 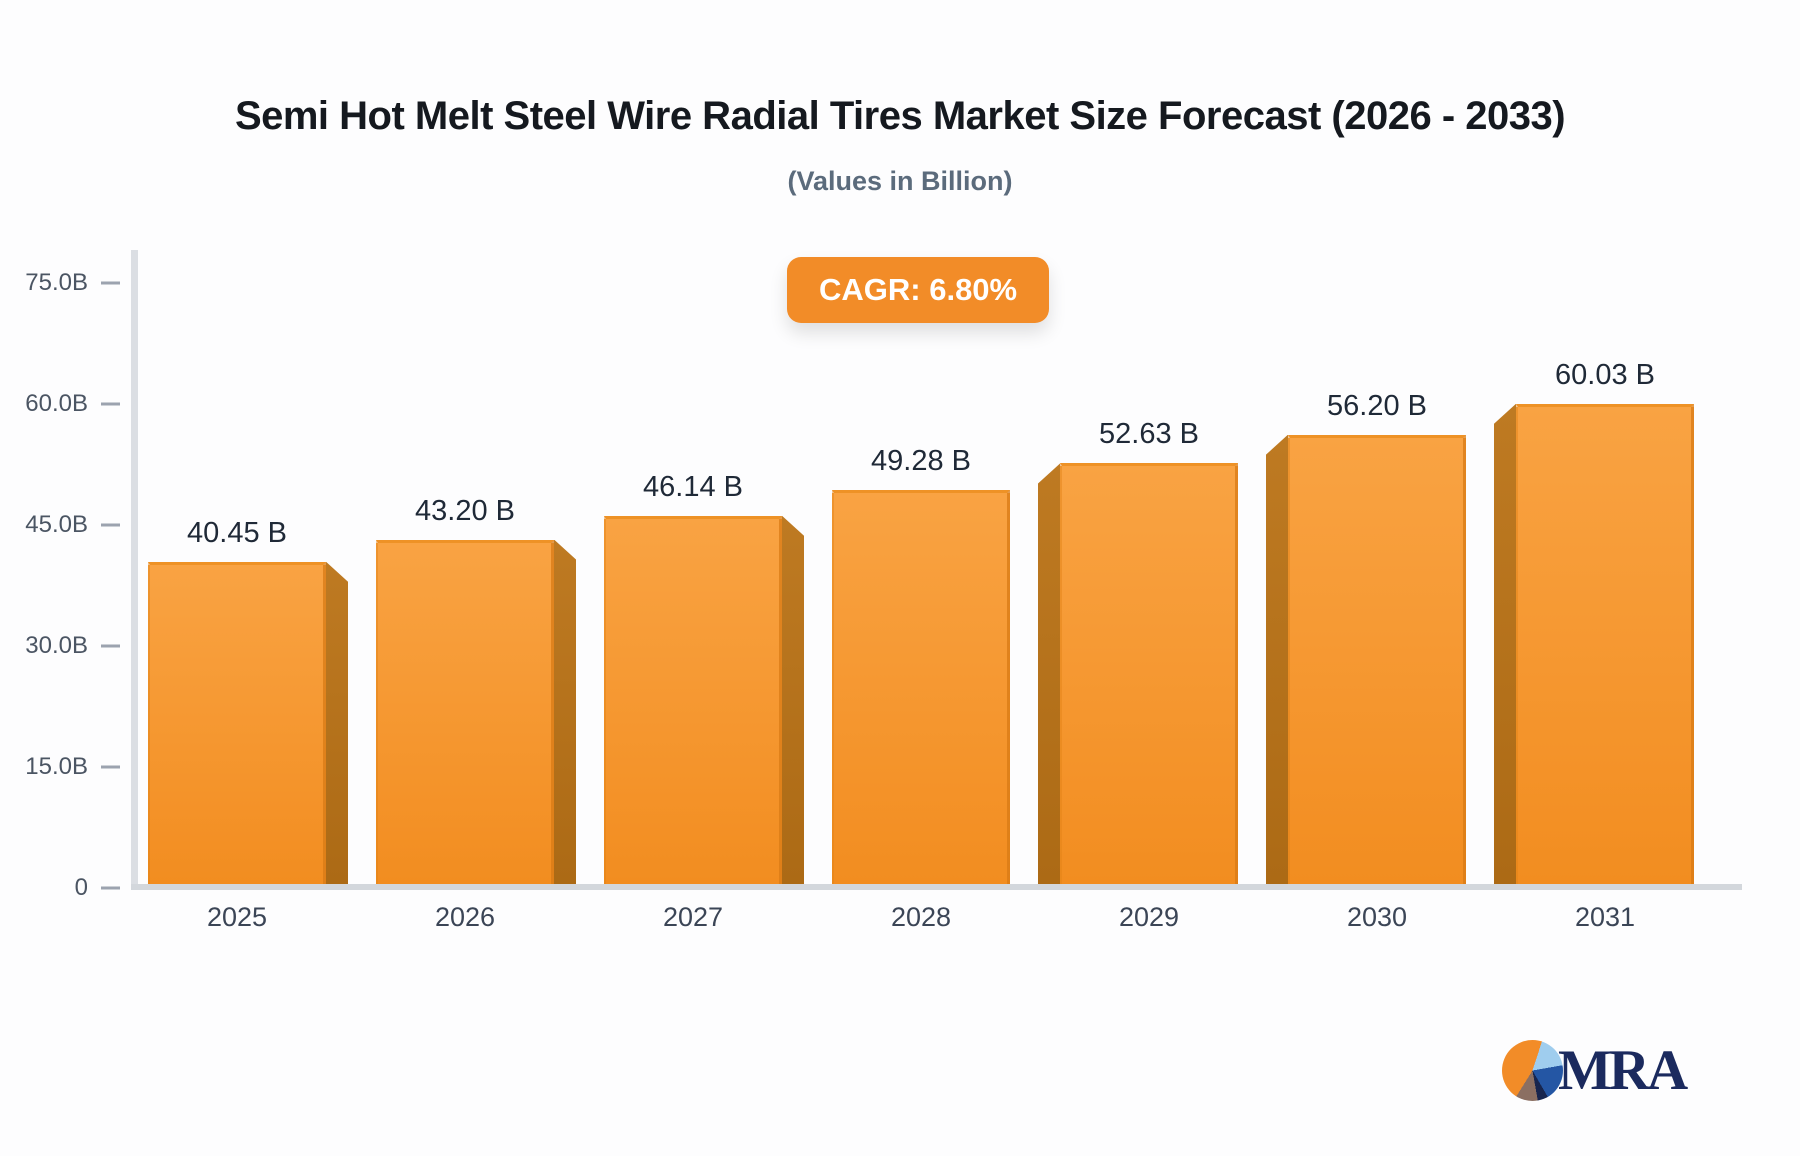 What do you see at coordinates (693, 917) in the screenshot?
I see `x-axis-label: 2027` at bounding box center [693, 917].